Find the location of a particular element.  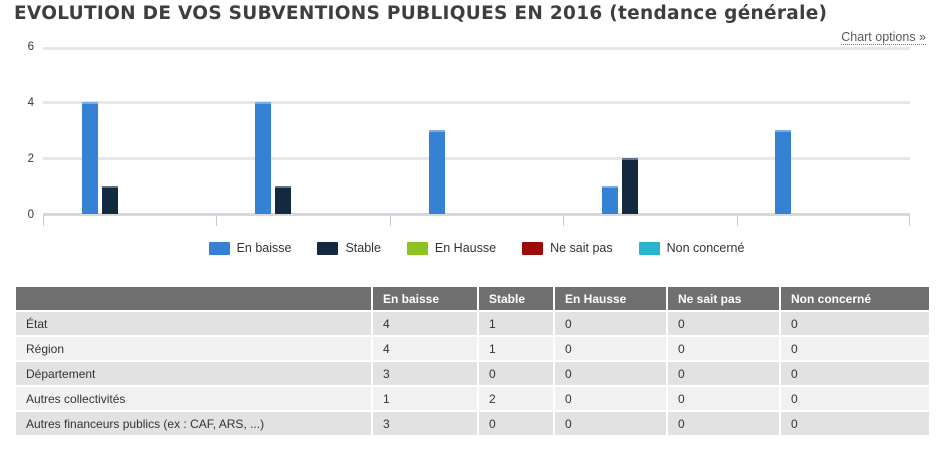

legend-item-en-hausse: En Hausse is located at coordinates (451, 248).